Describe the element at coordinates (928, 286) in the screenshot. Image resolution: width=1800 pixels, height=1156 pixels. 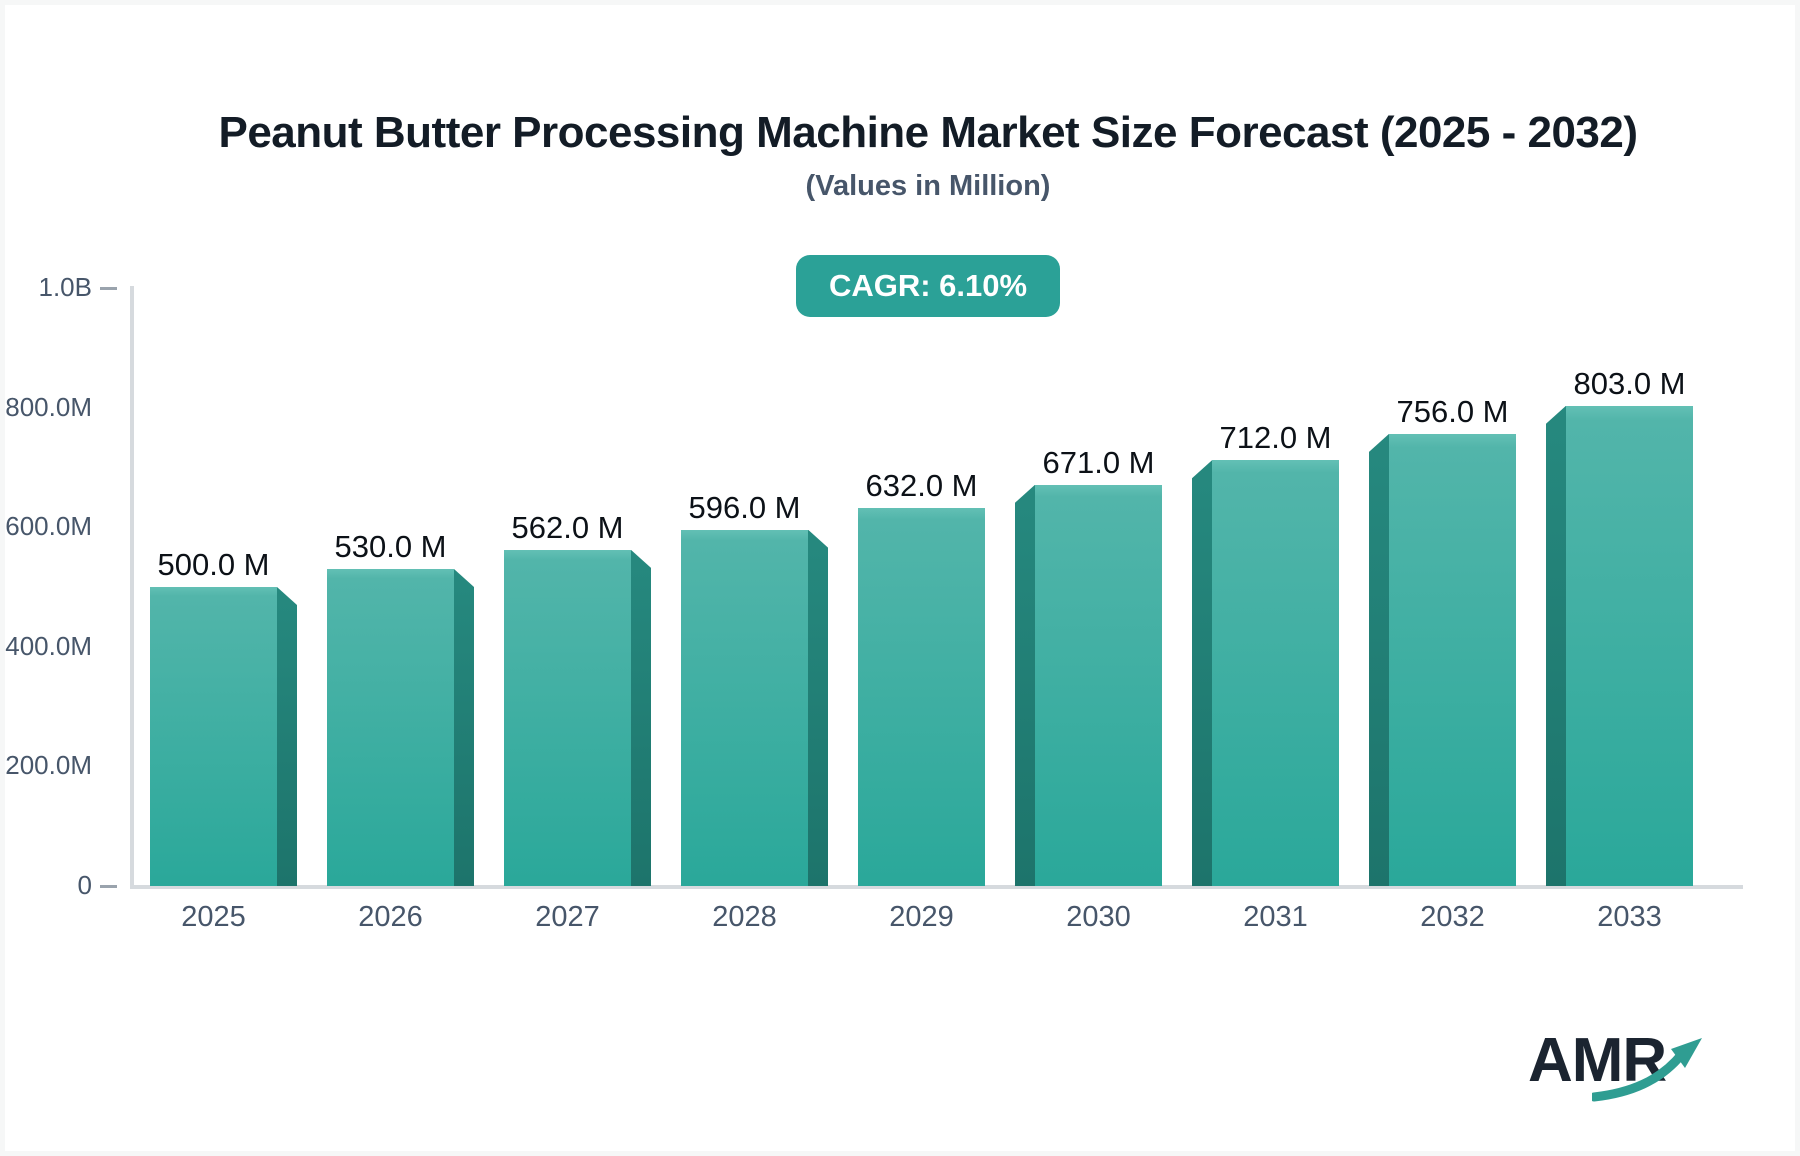
I see `cagr-badge: CAGR: 6.10%` at that location.